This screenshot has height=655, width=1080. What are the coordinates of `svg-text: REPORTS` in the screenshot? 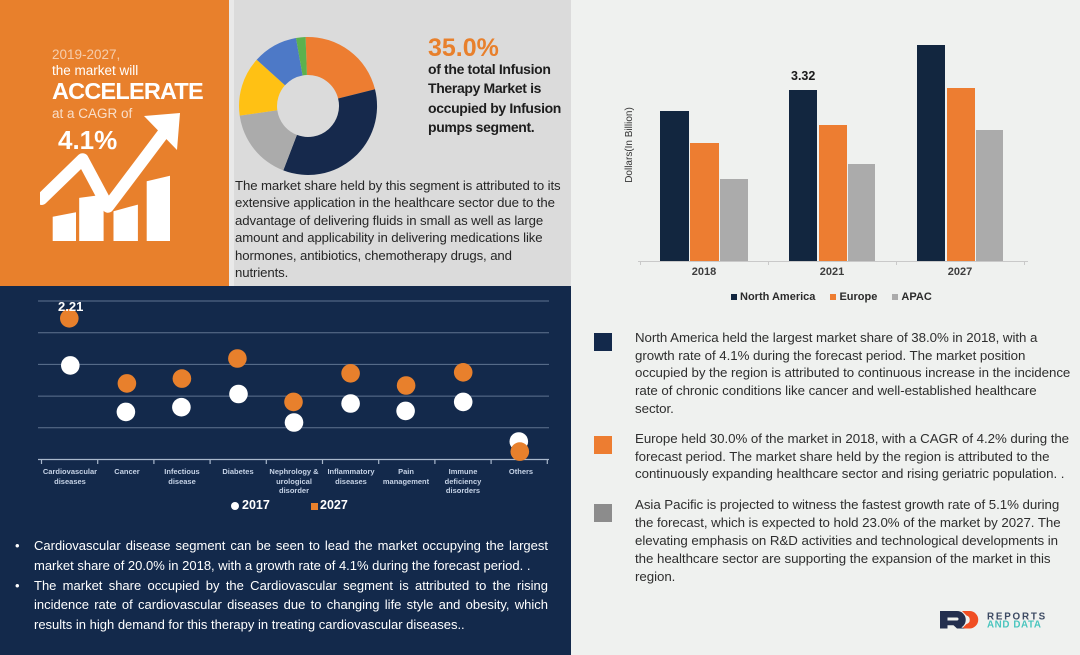 It's located at (1017, 617).